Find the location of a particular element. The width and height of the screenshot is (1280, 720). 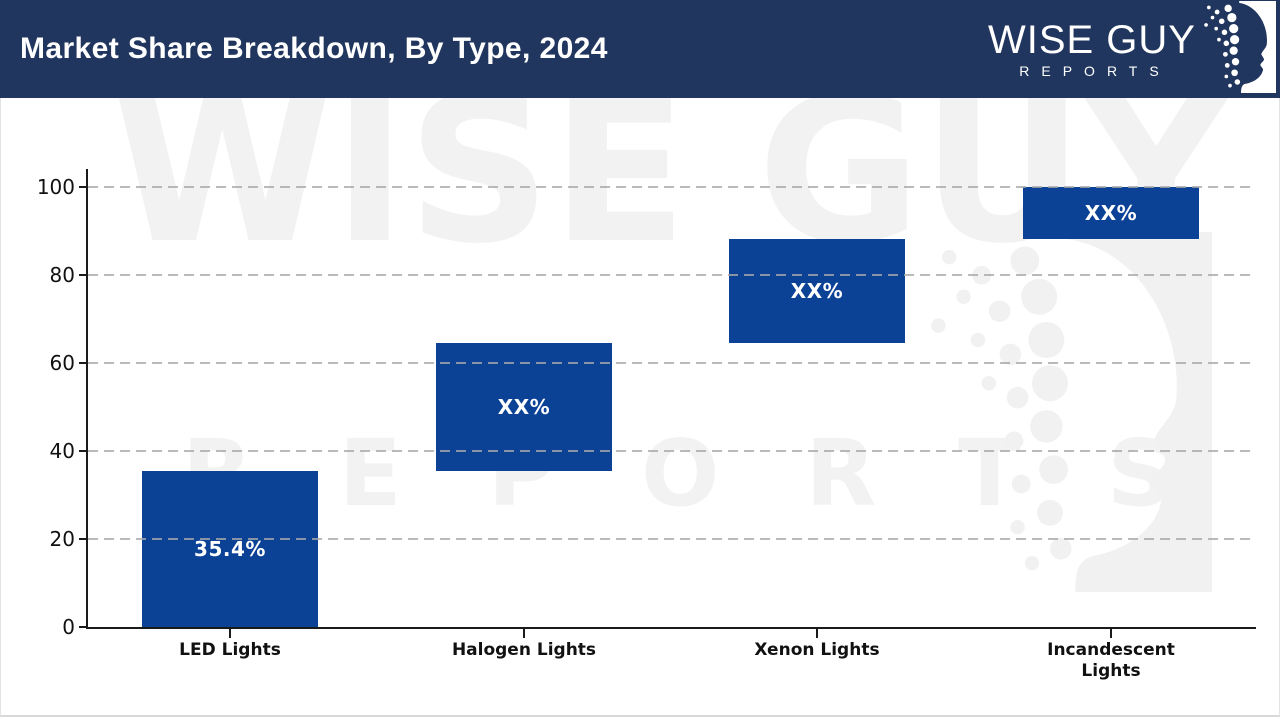

bar-value-label-2: XX% is located at coordinates (524, 406).